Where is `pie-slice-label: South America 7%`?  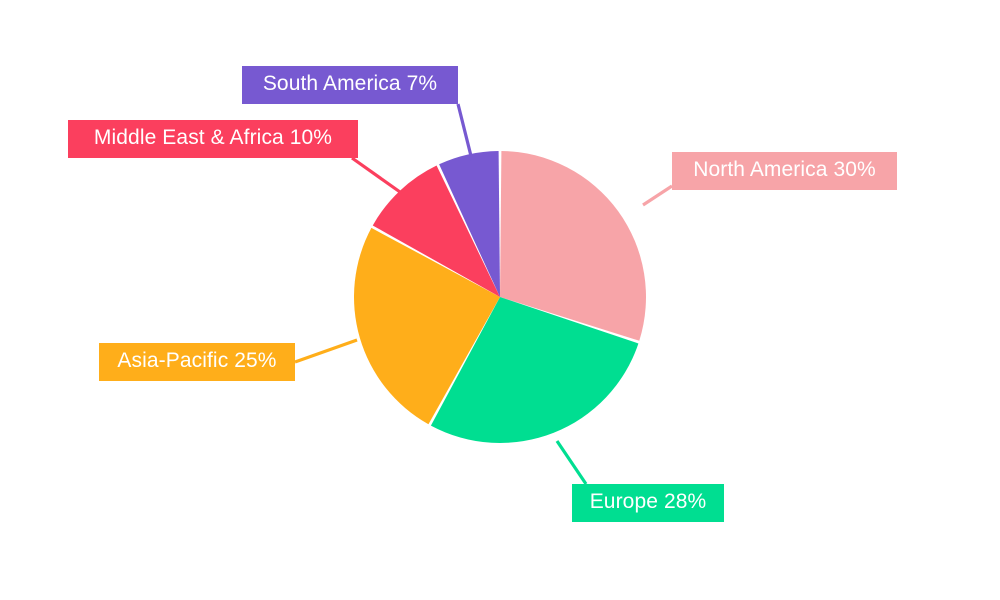 pie-slice-label: South America 7% is located at coordinates (350, 85).